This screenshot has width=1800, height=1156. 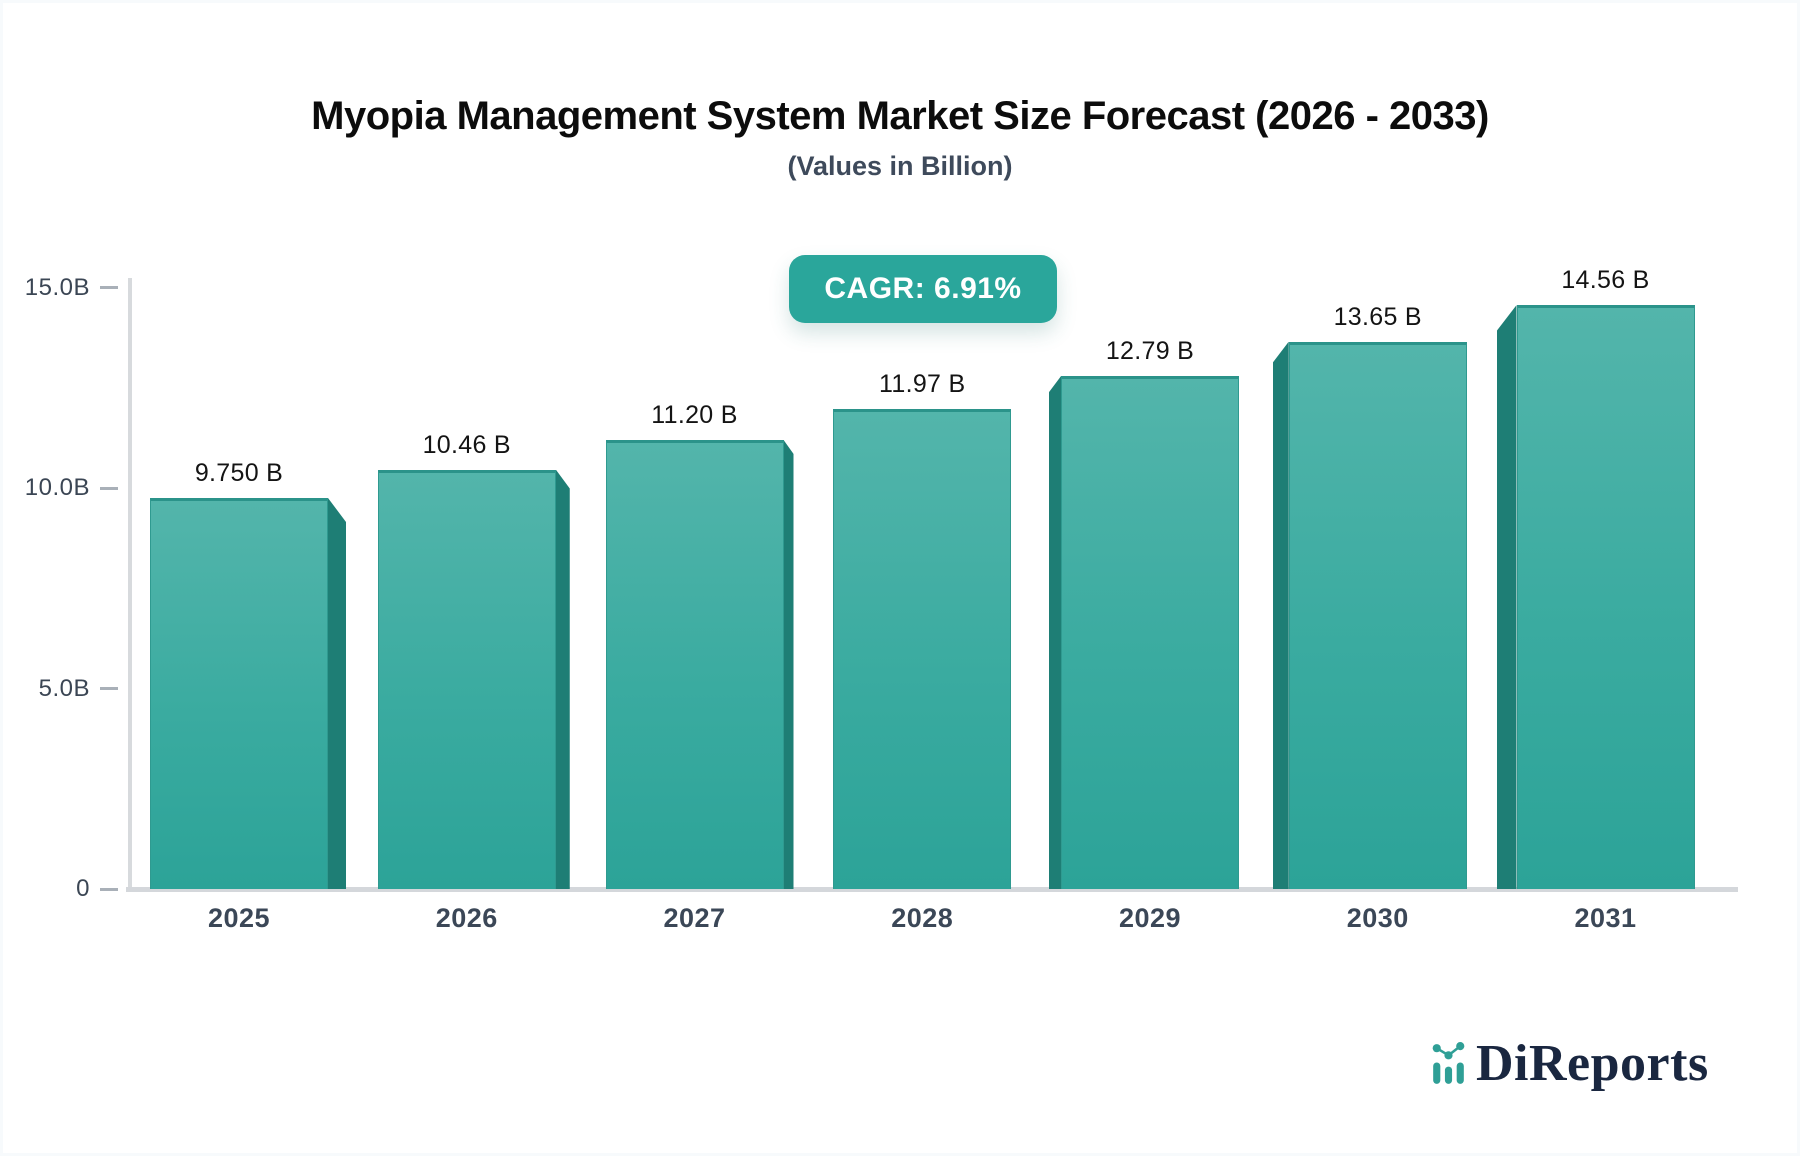 I want to click on bar-value-label: 13.65 B, so click(x=1377, y=316).